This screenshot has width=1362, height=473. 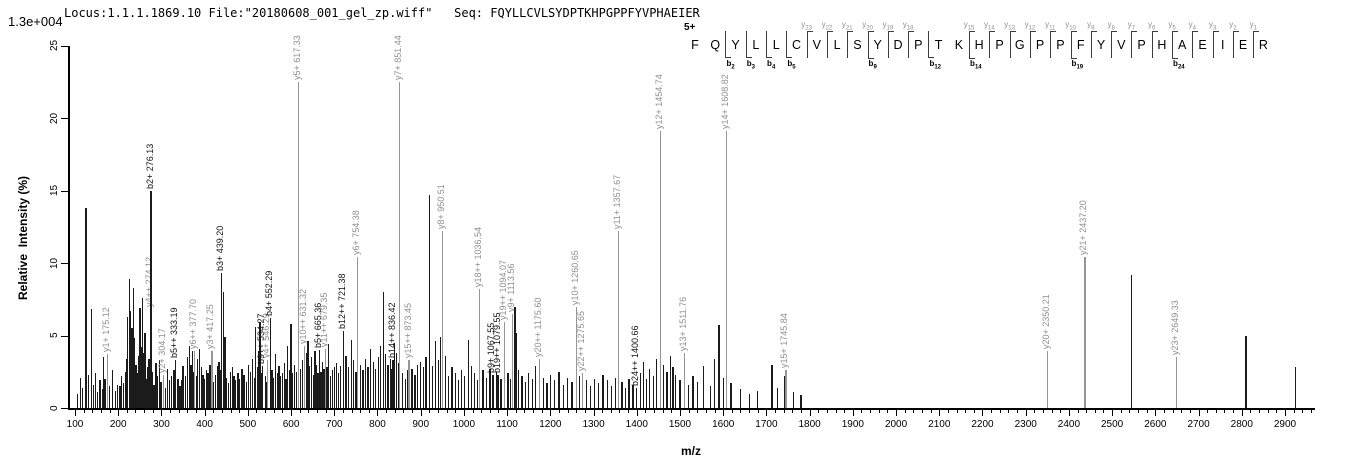 What do you see at coordinates (786, 389) in the screenshot?
I see `peak-y15+` at bounding box center [786, 389].